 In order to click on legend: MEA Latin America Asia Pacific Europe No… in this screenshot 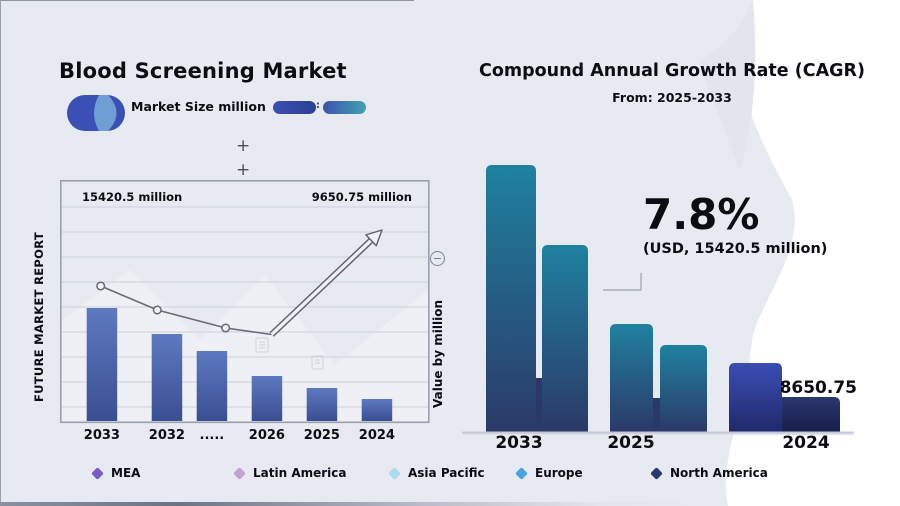, I will do `click(450, 477)`.